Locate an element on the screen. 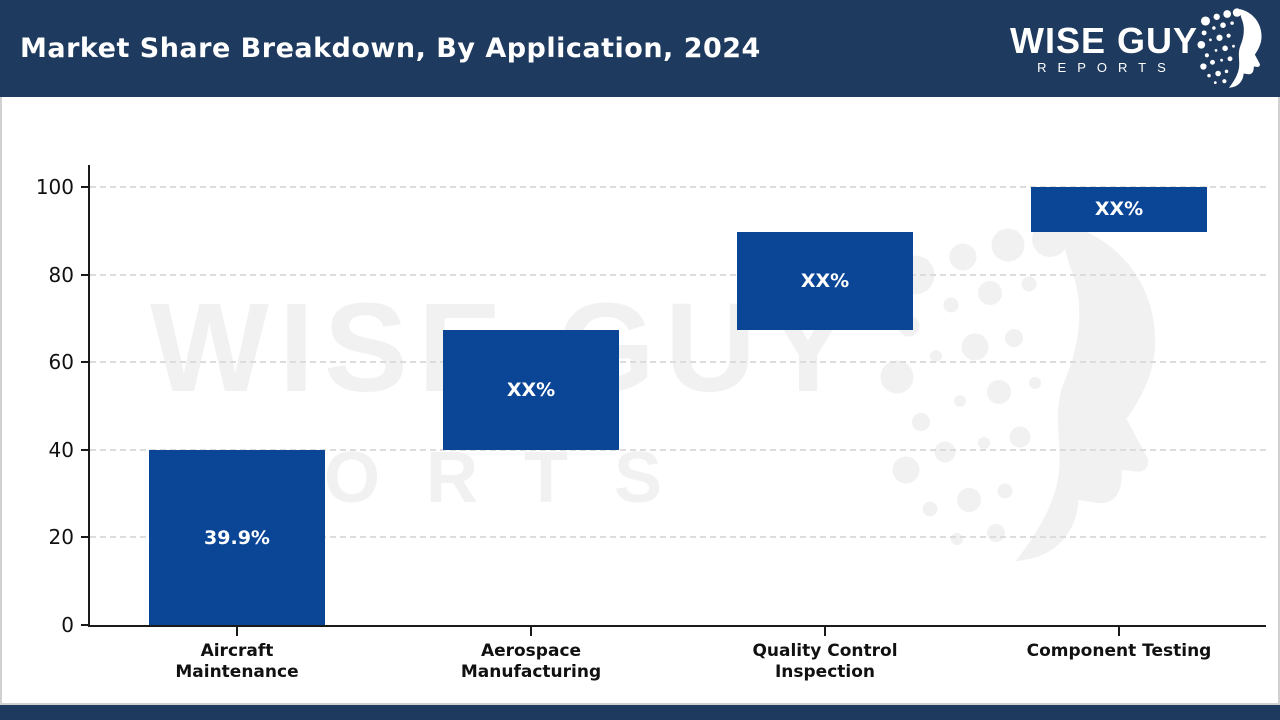  x-category-label: Aircraft Maintenance is located at coordinates (237, 662).